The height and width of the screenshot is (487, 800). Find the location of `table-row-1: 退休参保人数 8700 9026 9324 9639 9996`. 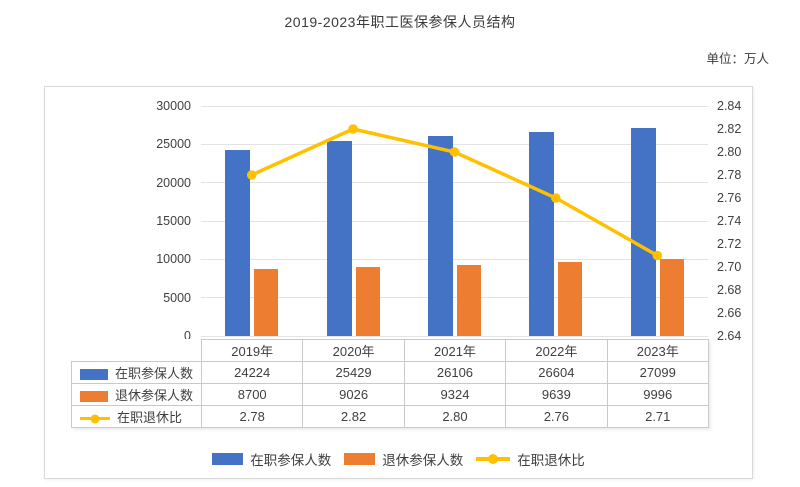

table-row-1: 退休参保人数 8700 9026 9324 9639 9996 is located at coordinates (390, 394).